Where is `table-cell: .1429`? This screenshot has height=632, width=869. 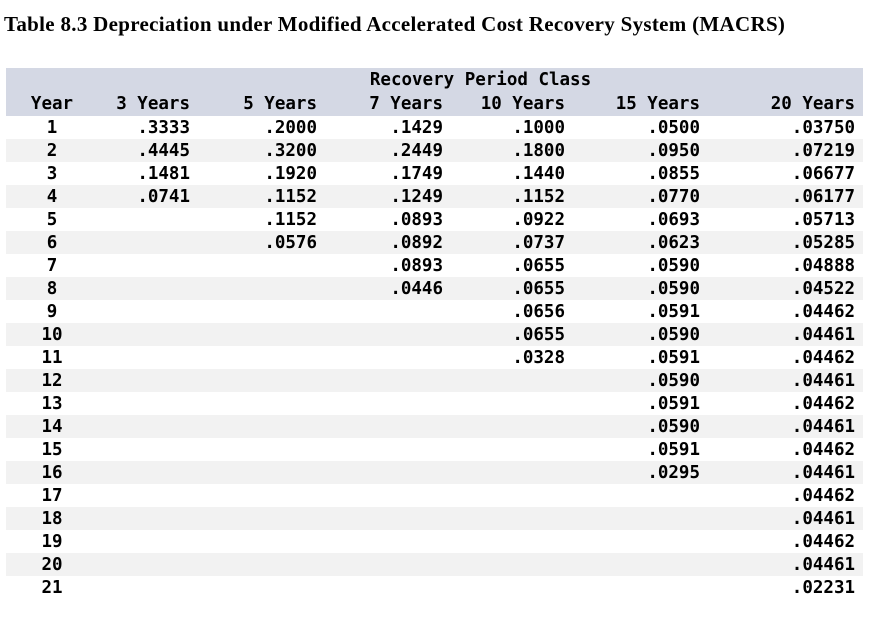 table-cell: .1429 is located at coordinates (416, 127).